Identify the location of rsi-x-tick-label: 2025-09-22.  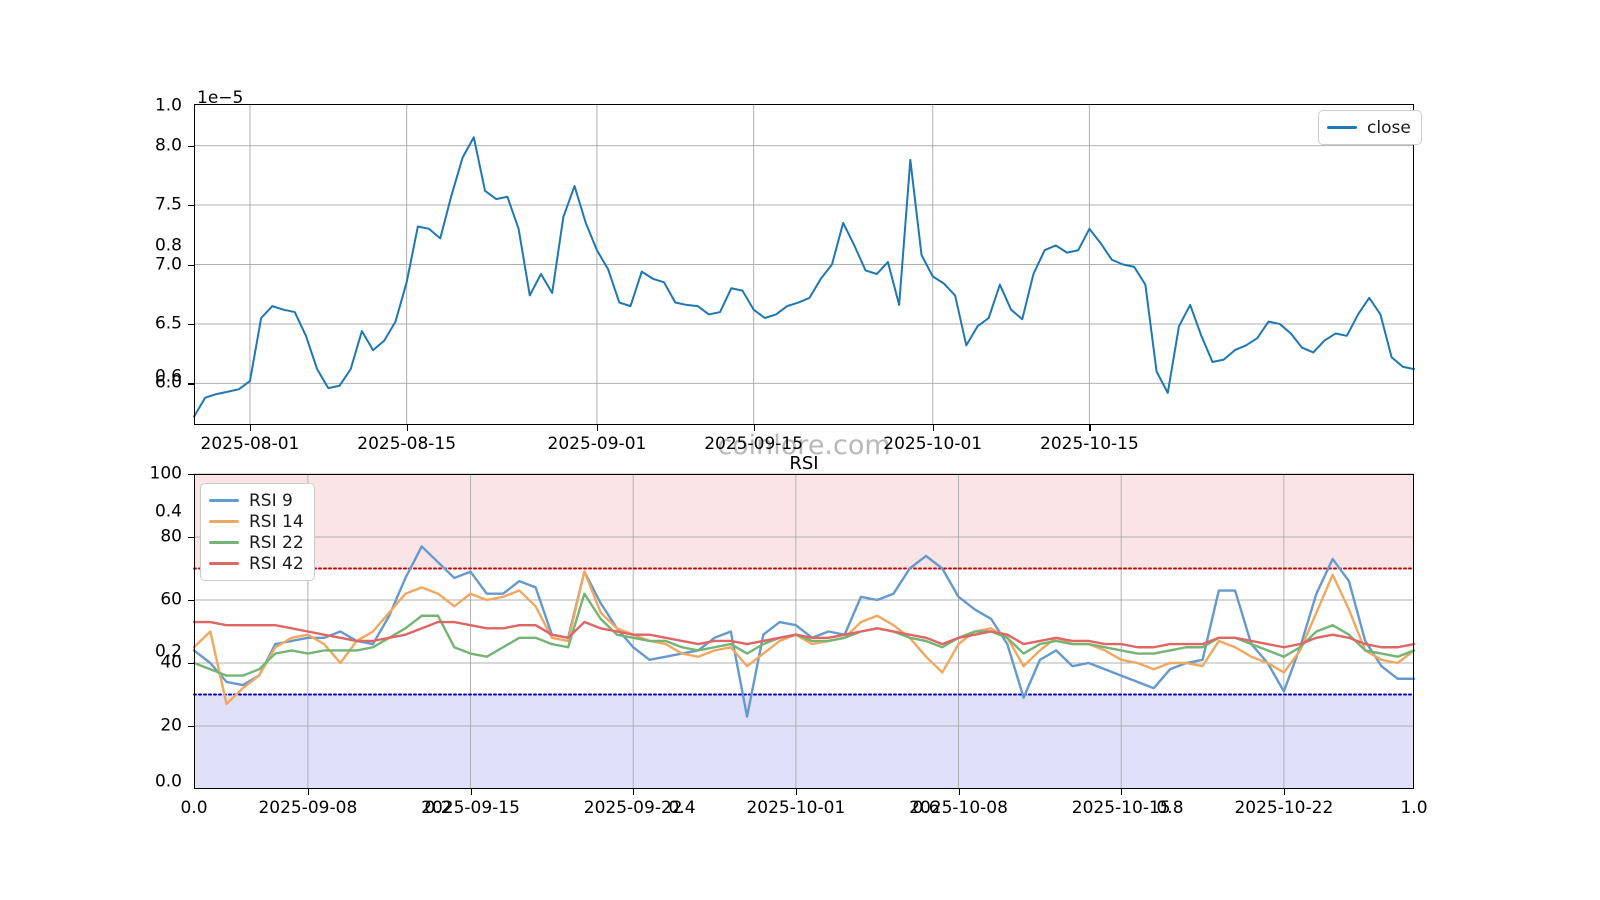
(633, 808).